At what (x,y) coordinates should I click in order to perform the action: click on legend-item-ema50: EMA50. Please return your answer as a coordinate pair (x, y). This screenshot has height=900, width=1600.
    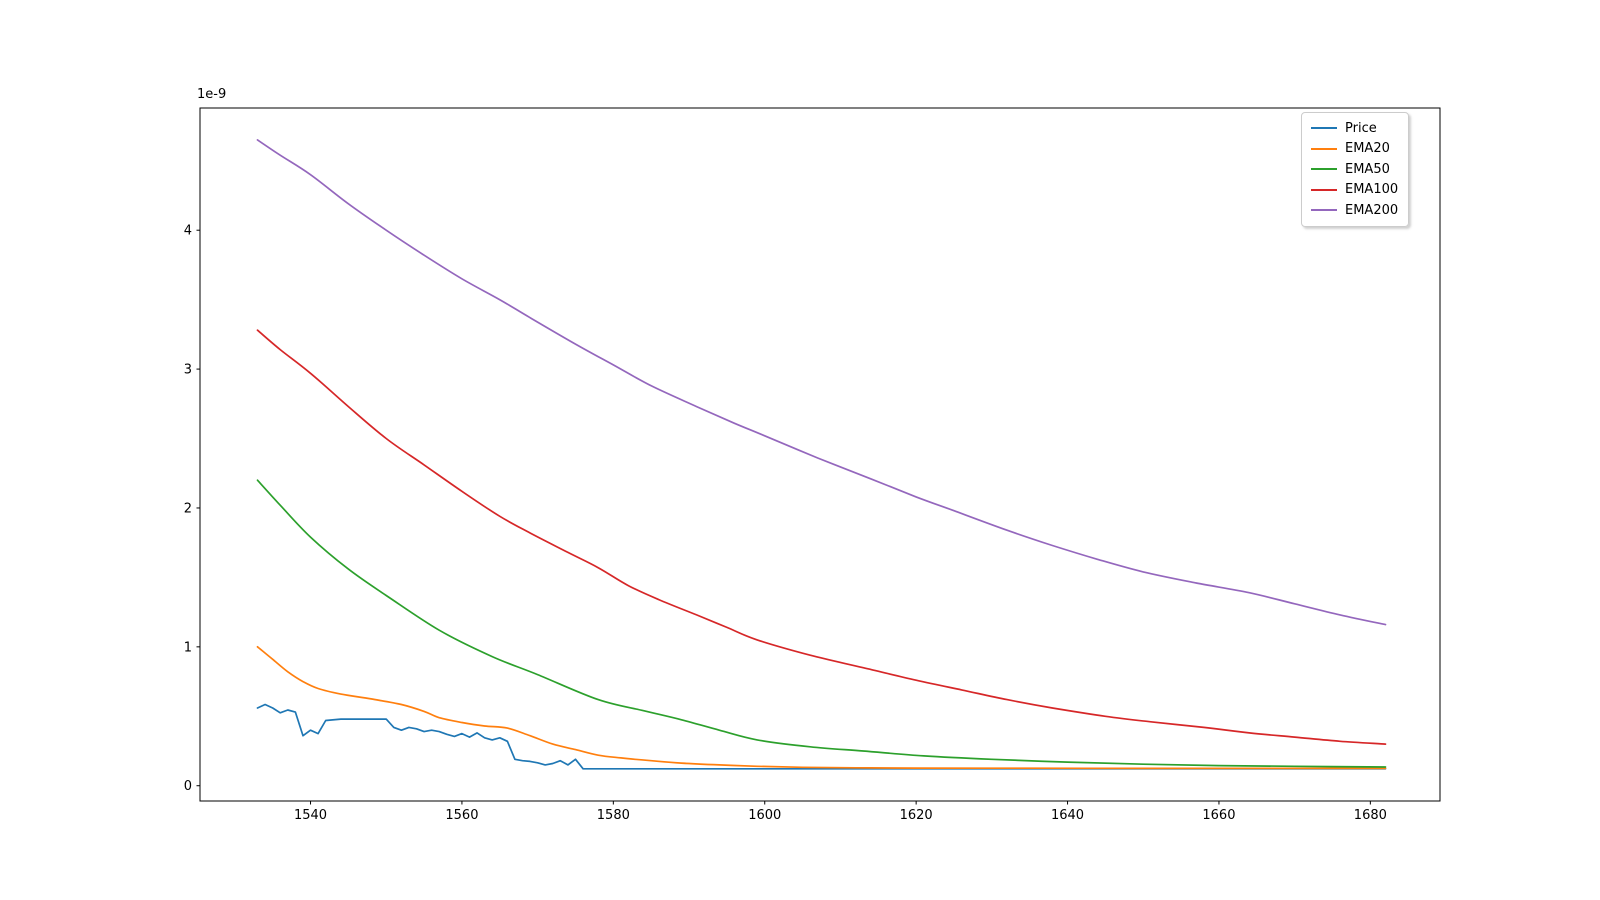
    Looking at the image, I should click on (1355, 169).